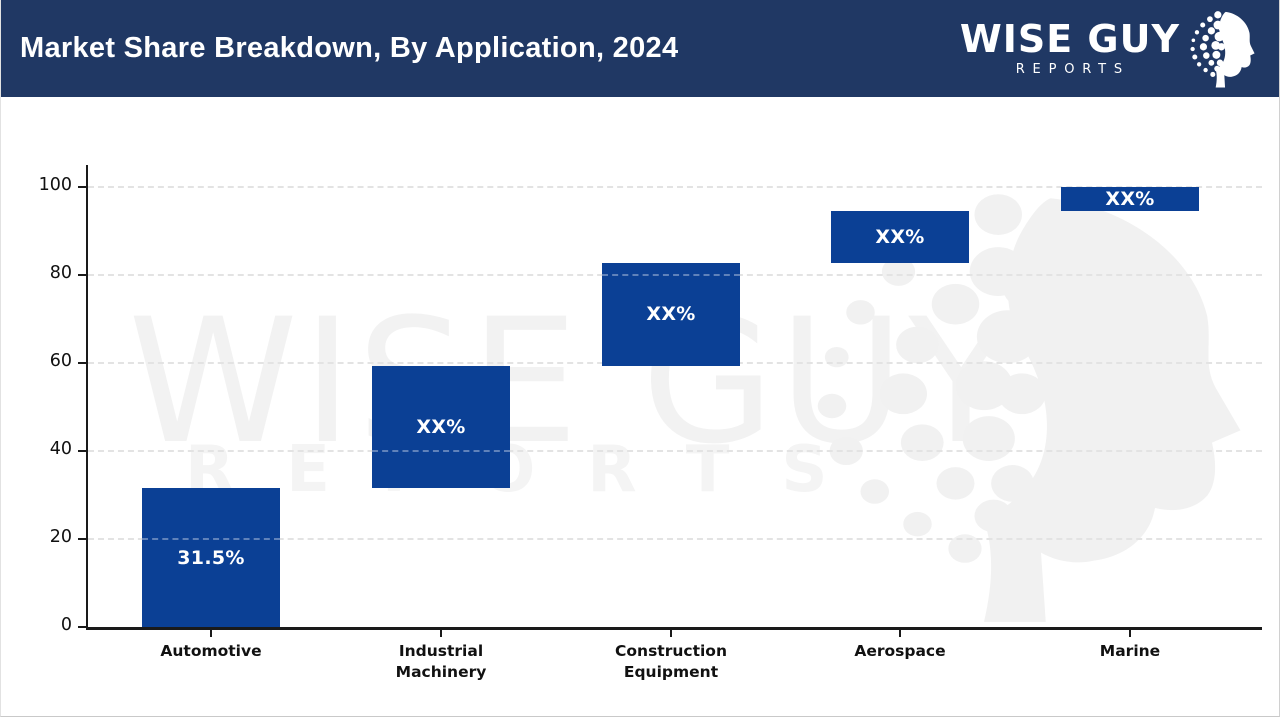 Image resolution: width=1280 pixels, height=720 pixels. Describe the element at coordinates (55, 185) in the screenshot. I see `y-tick-label: 100` at that location.